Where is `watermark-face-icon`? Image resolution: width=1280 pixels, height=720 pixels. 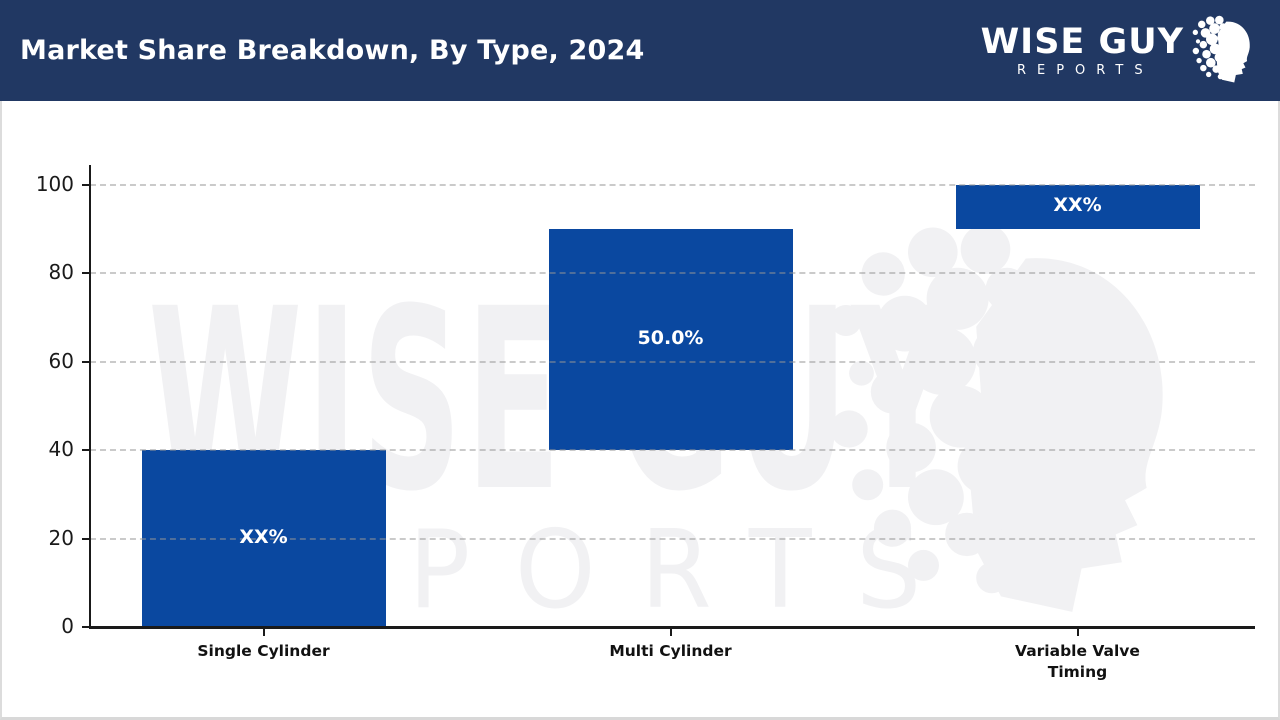
watermark-face-icon is located at coordinates (996, 418).